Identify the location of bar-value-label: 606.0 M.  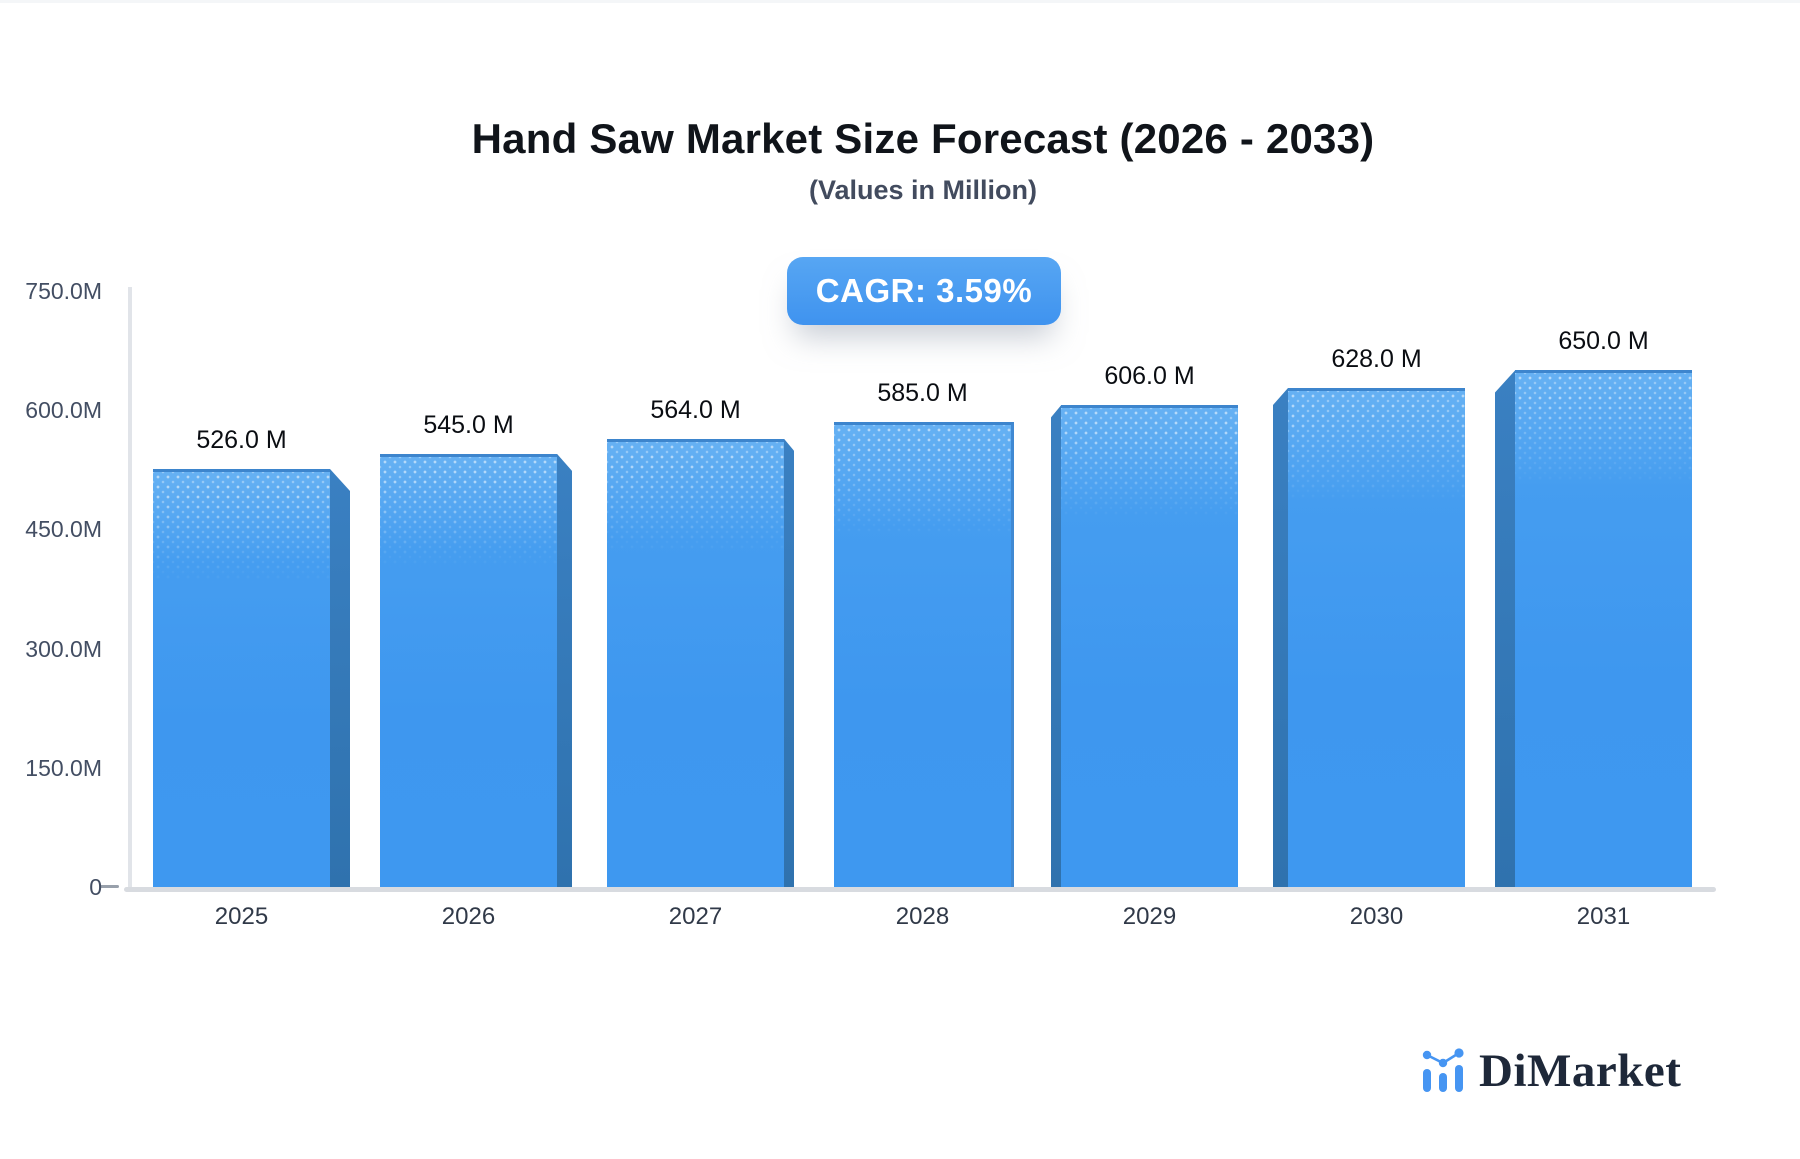
(1149, 376).